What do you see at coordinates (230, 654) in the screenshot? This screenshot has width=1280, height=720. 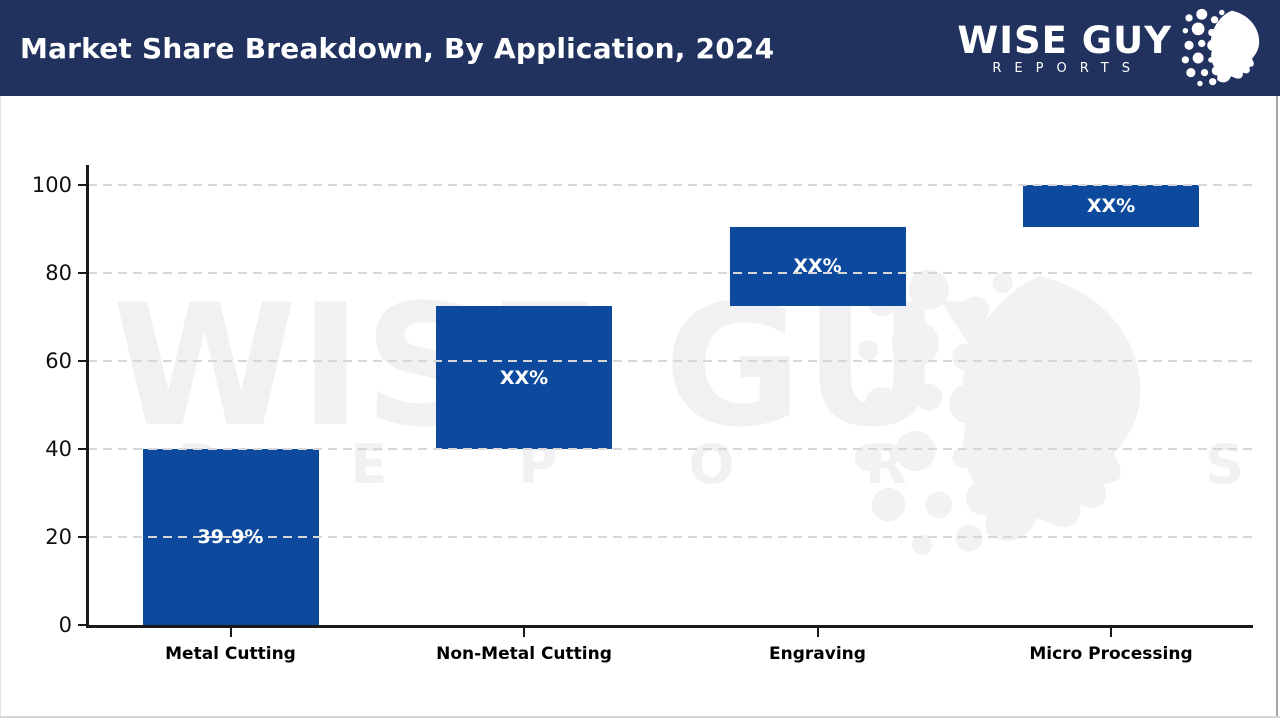 I see `x-category-label: Metal Cutting` at bounding box center [230, 654].